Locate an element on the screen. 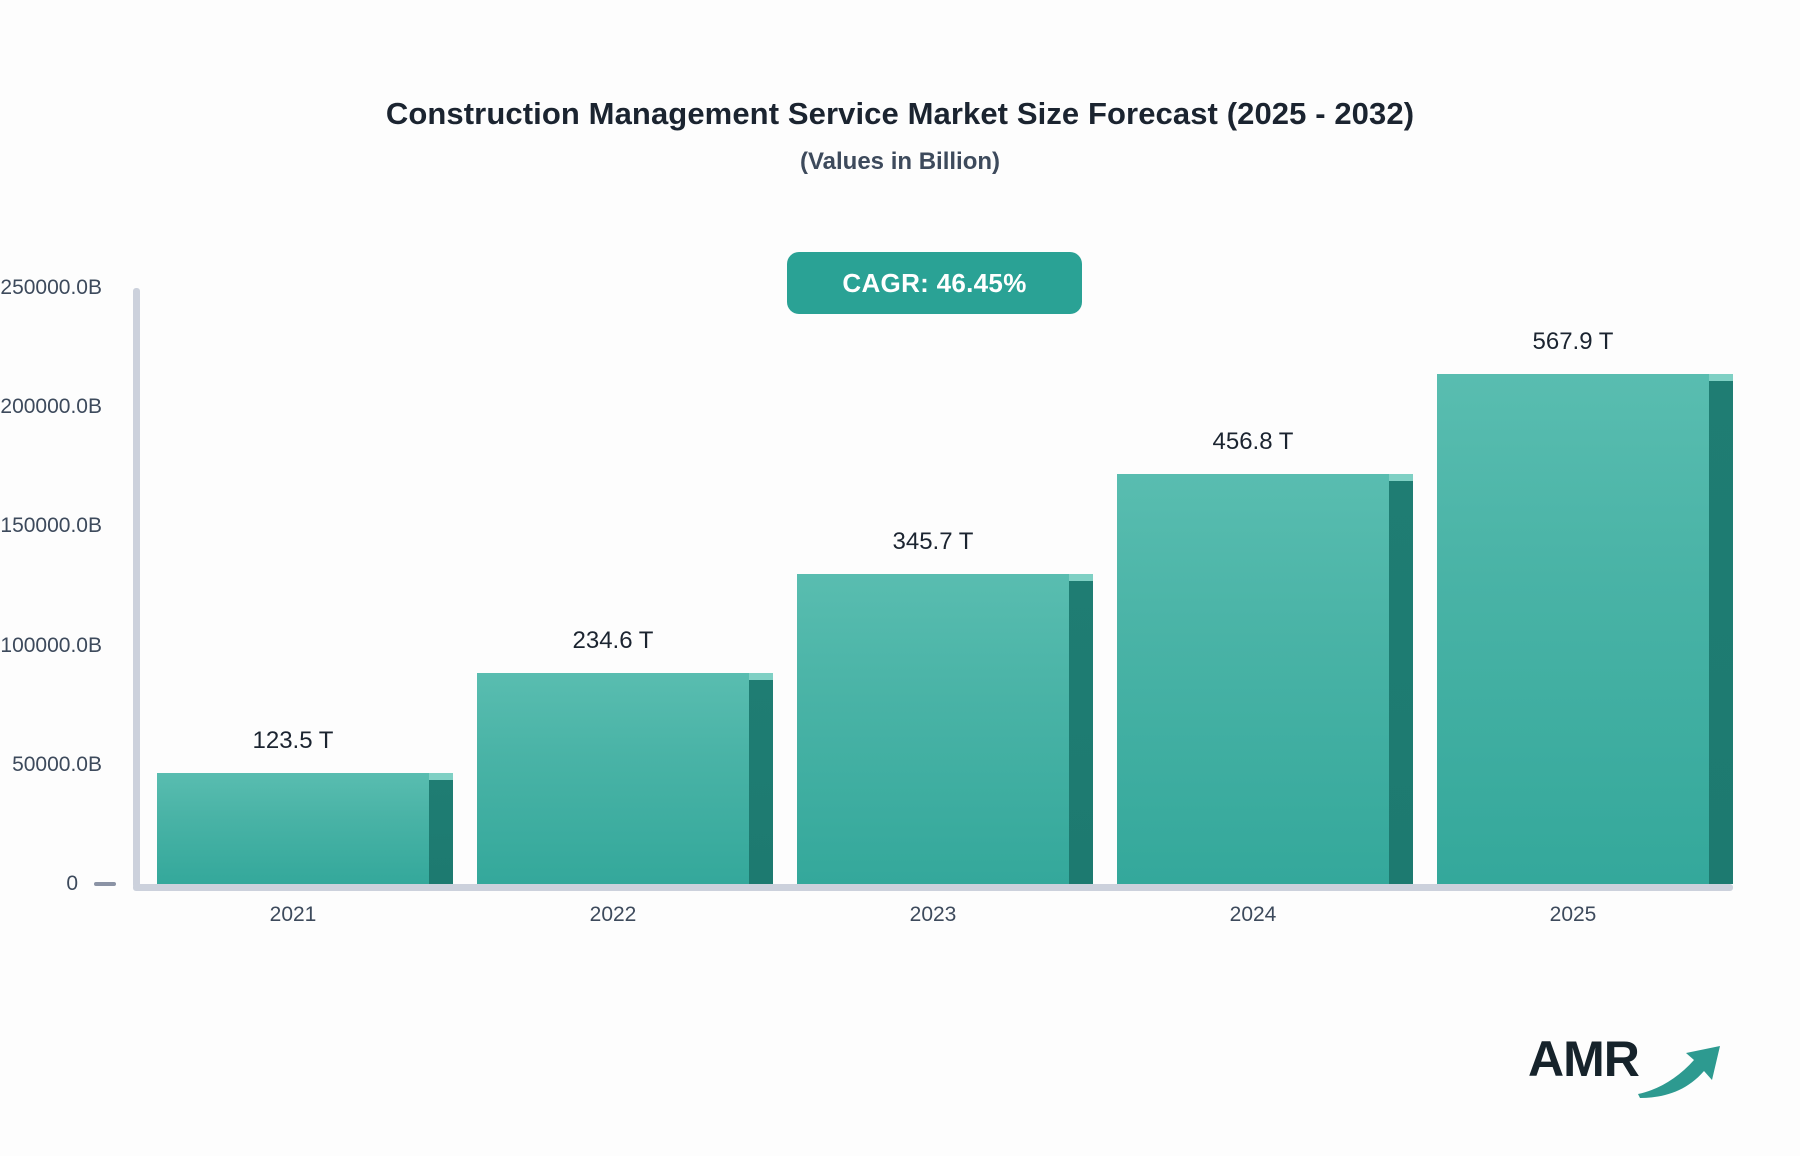 Image resolution: width=1800 pixels, height=1156 pixels. chart-subtitle: (Values in Billion) is located at coordinates (900, 161).